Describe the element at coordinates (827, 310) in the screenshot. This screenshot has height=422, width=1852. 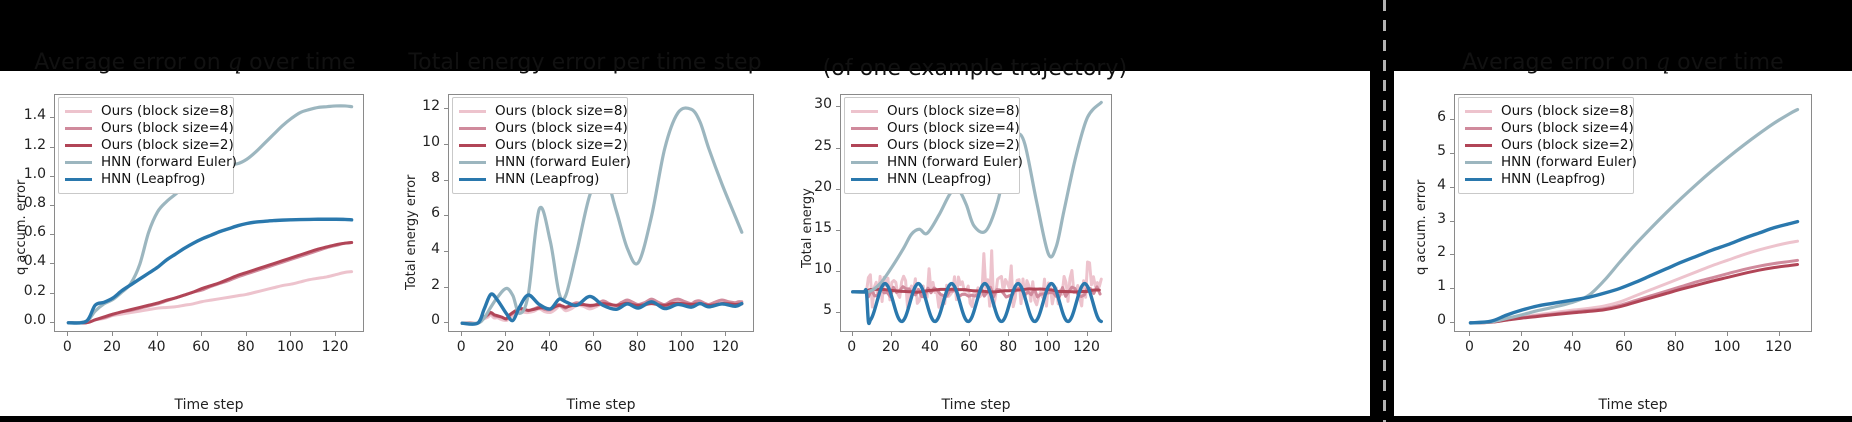
I see `y-tick-label: 5` at that location.